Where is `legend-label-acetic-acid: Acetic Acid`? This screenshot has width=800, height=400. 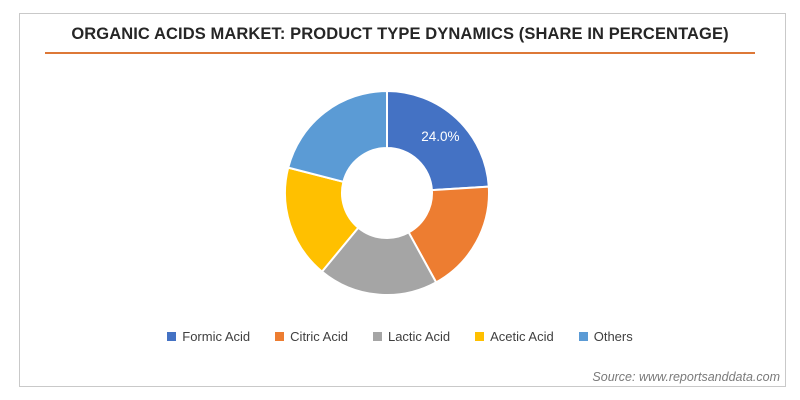
legend-label-acetic-acid: Acetic Acid is located at coordinates (522, 336).